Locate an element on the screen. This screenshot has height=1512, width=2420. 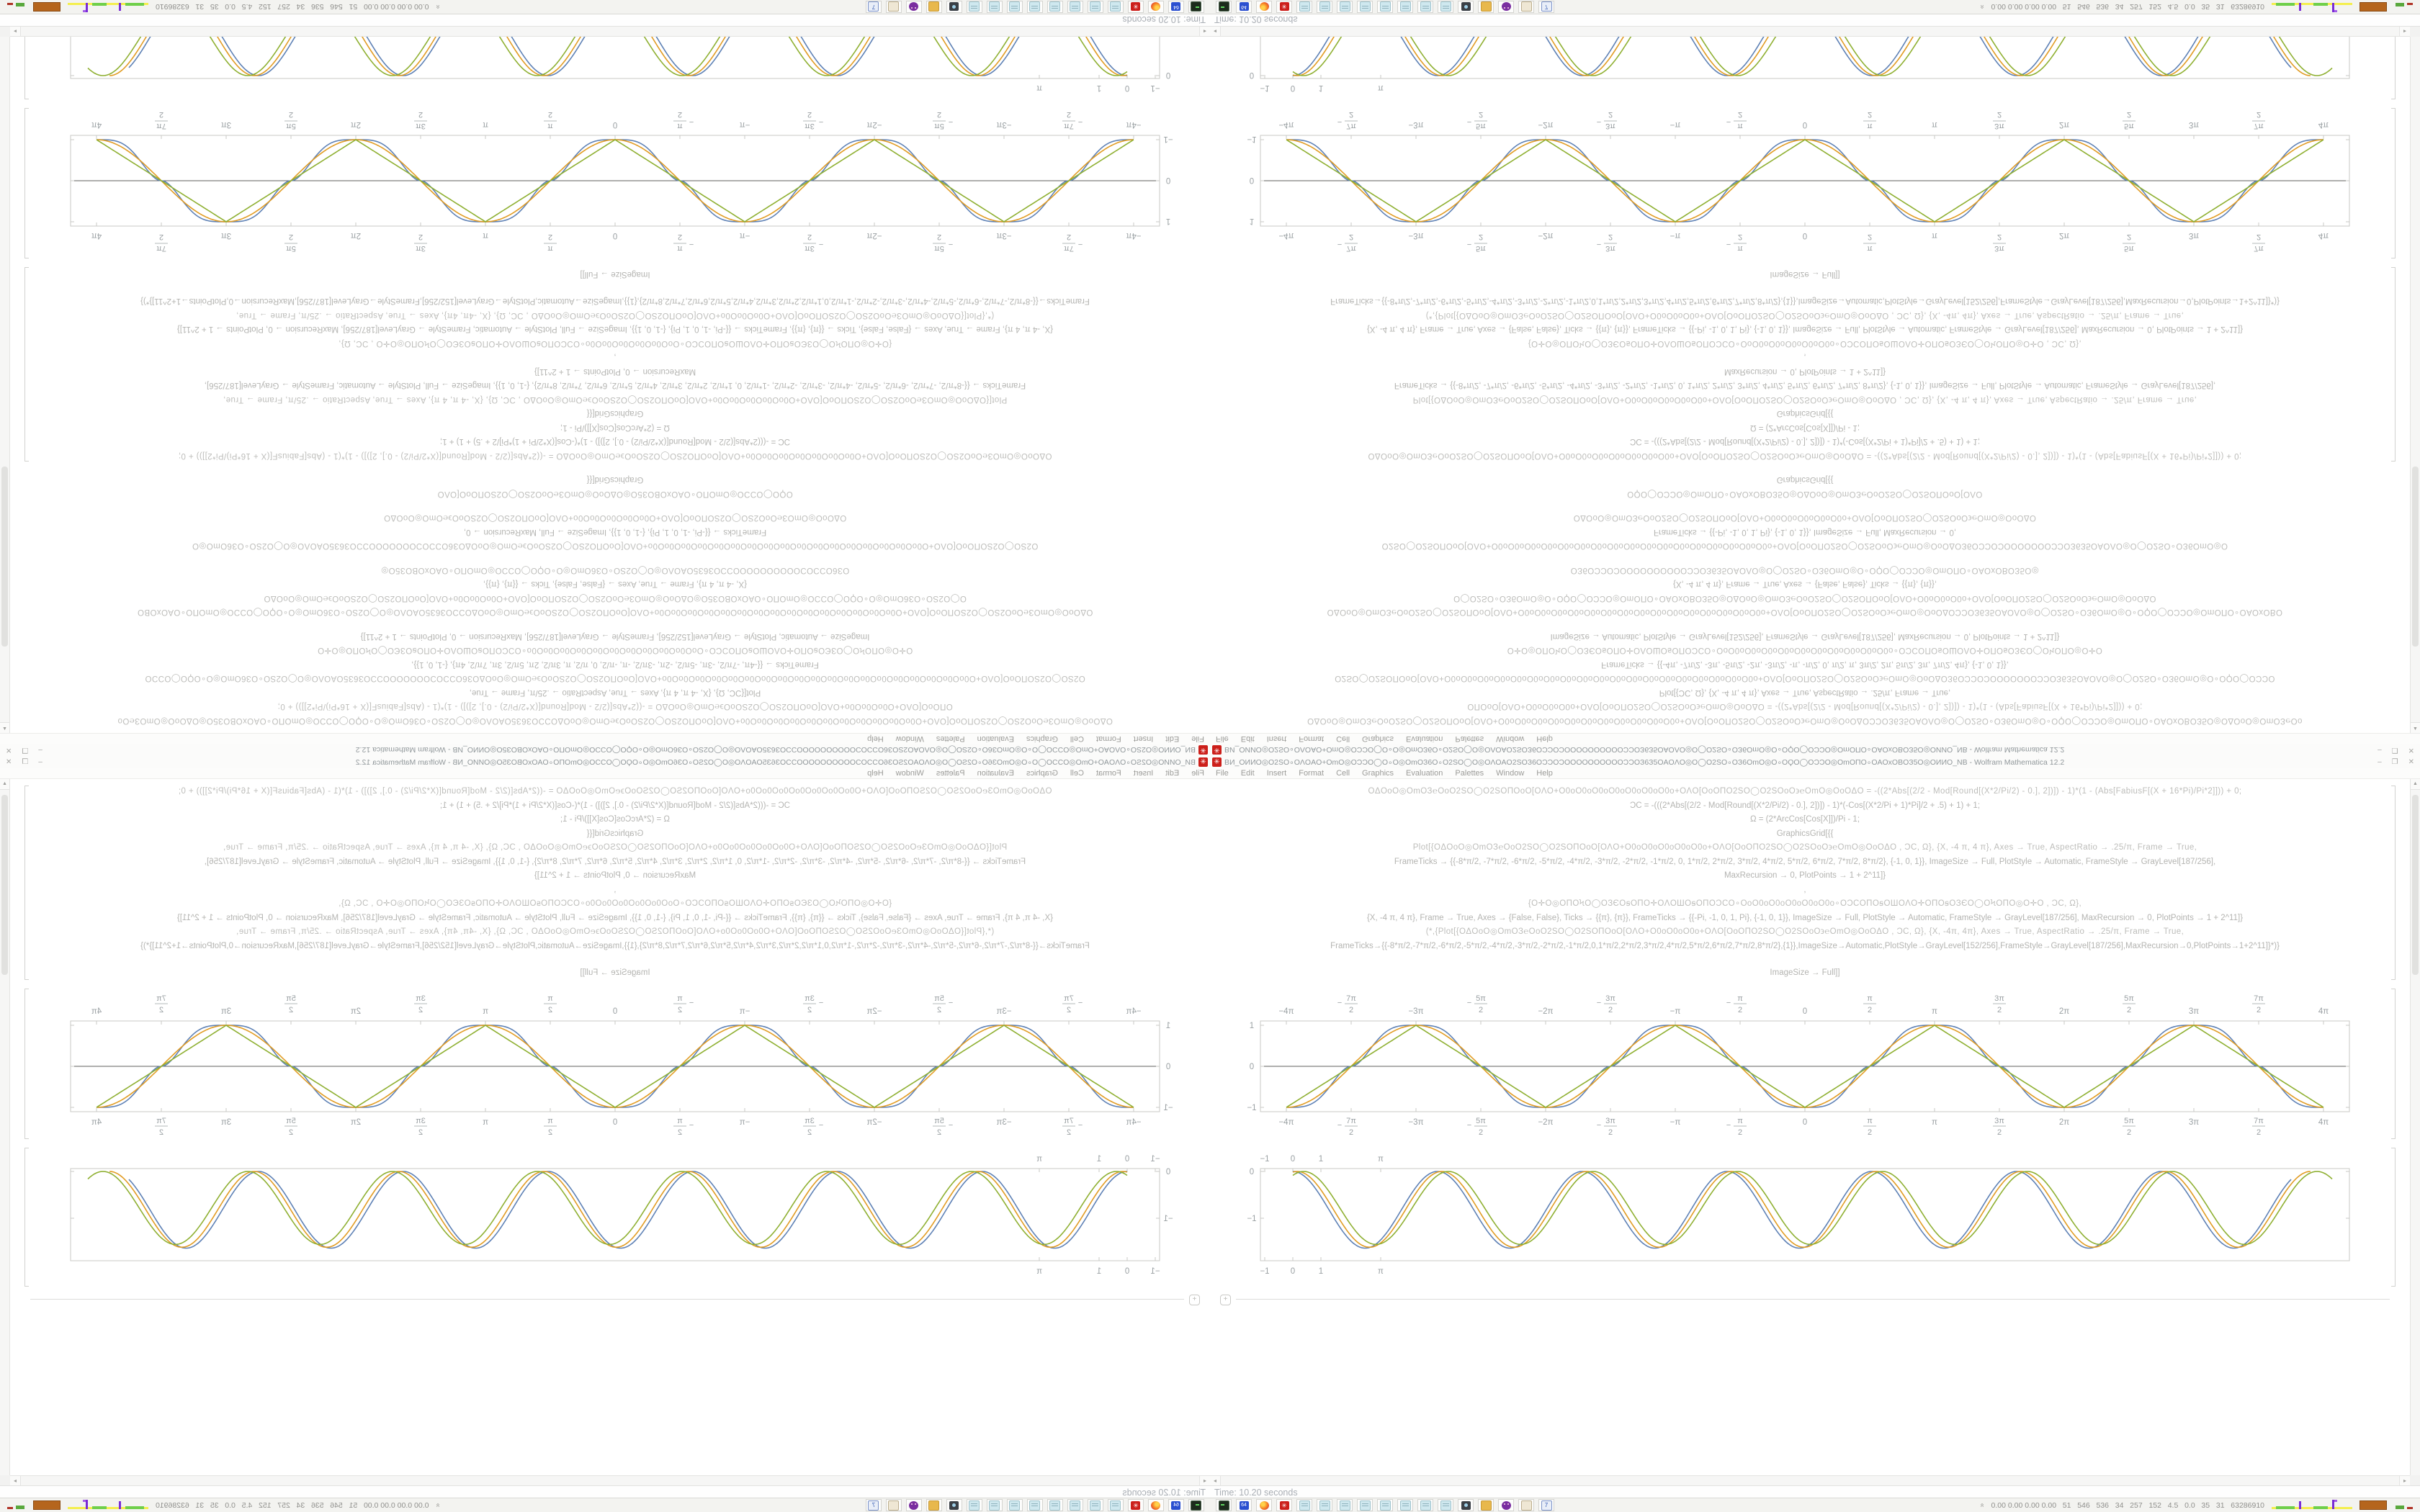
scroll-left-arrow-icon: ◂ is located at coordinates (1215, 31).